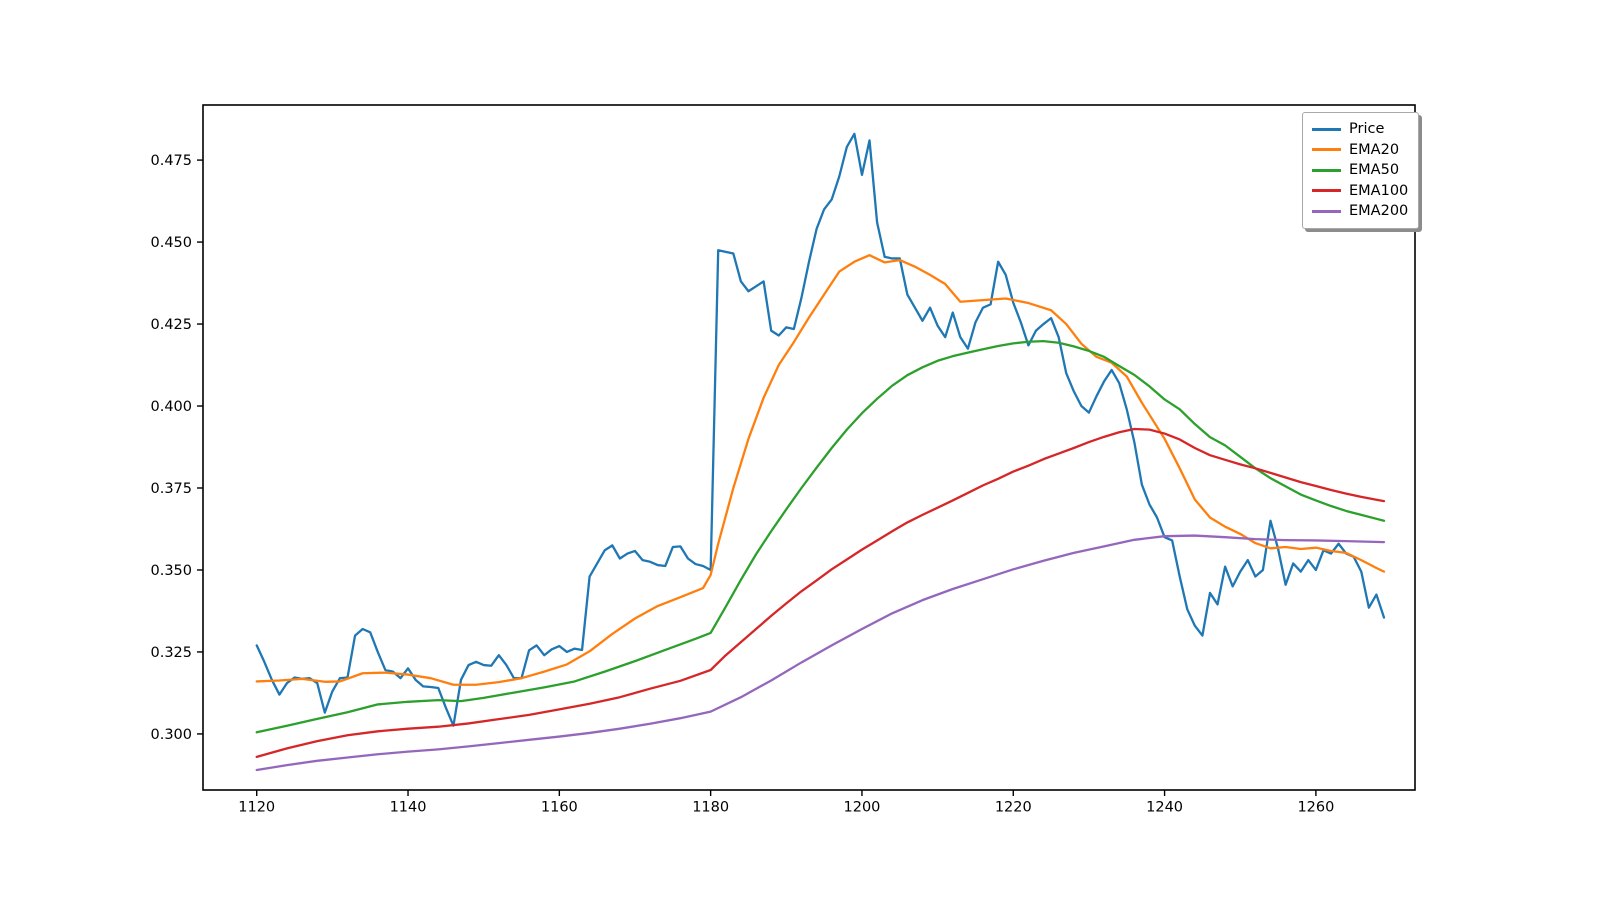 Image resolution: width=1600 pixels, height=900 pixels. I want to click on legend-label: EMA200, so click(1379, 211).